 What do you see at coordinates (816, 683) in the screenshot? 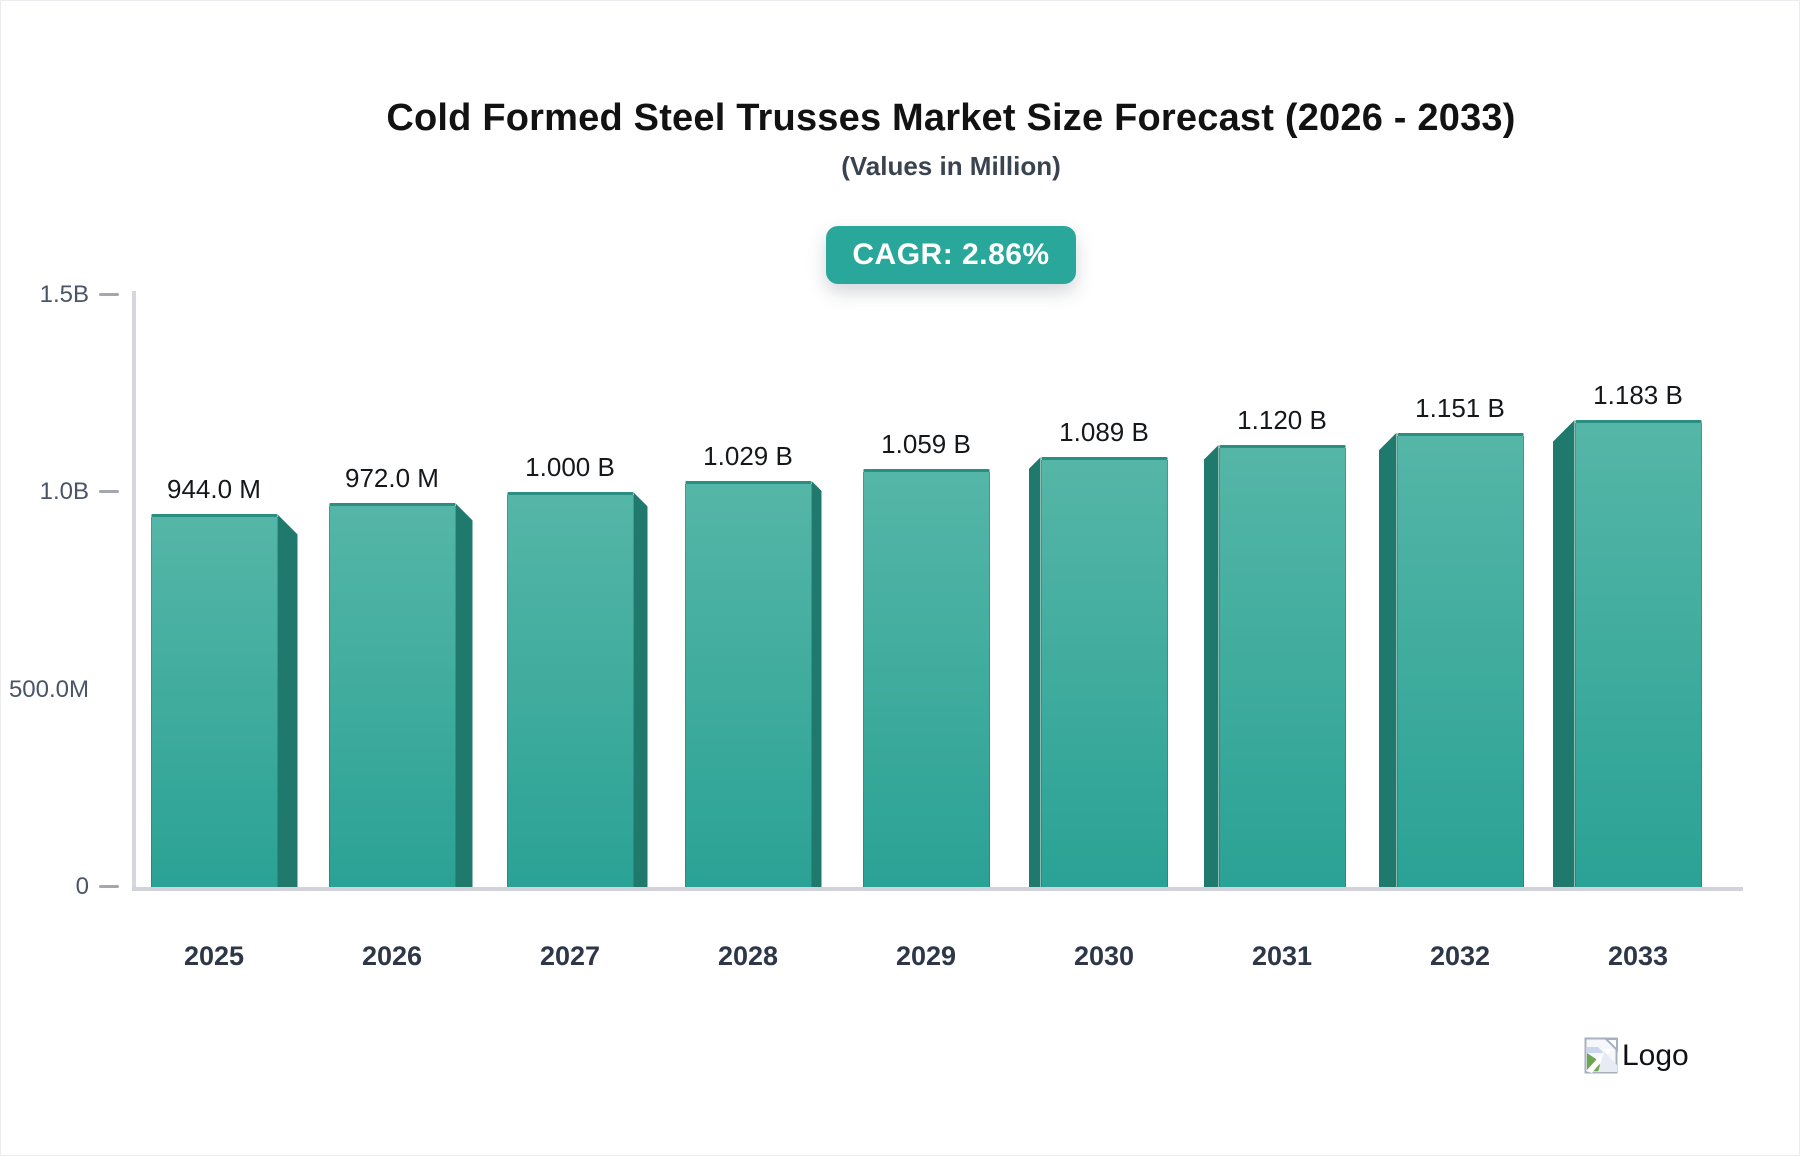
I see `bar-side-face-2028` at bounding box center [816, 683].